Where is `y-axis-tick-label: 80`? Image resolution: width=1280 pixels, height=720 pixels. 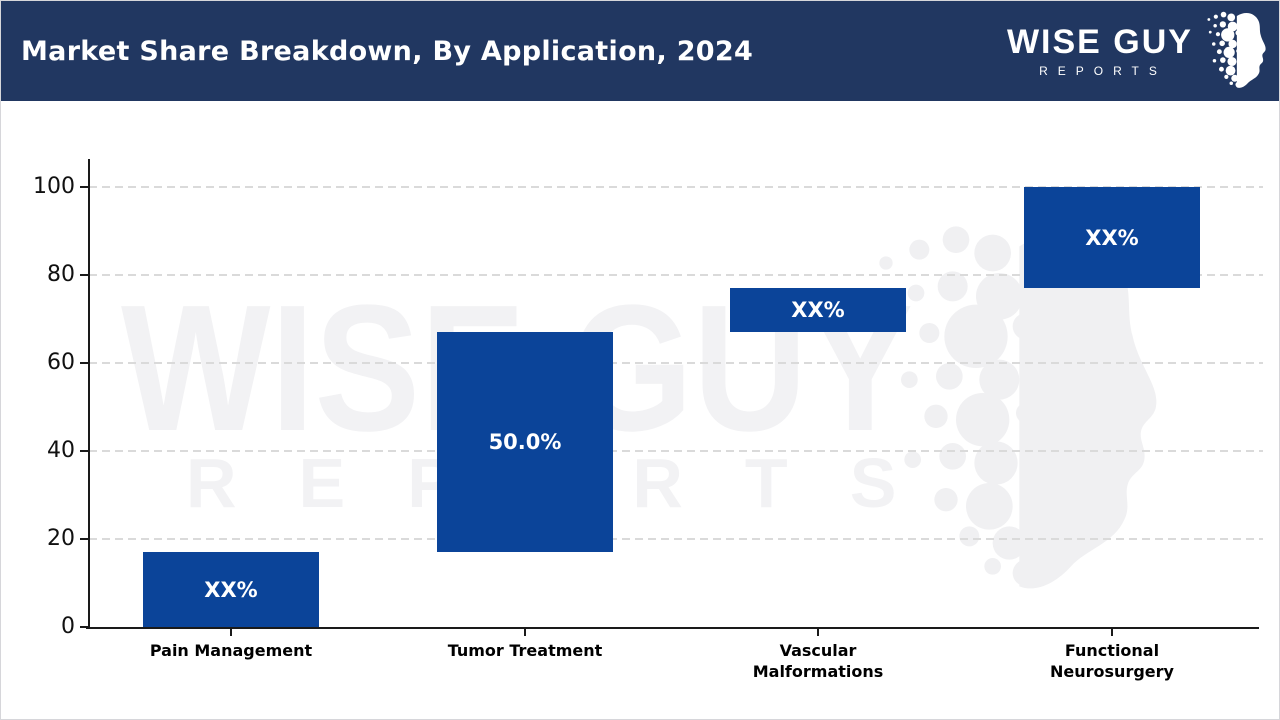
y-axis-tick-label: 80 is located at coordinates (61, 274).